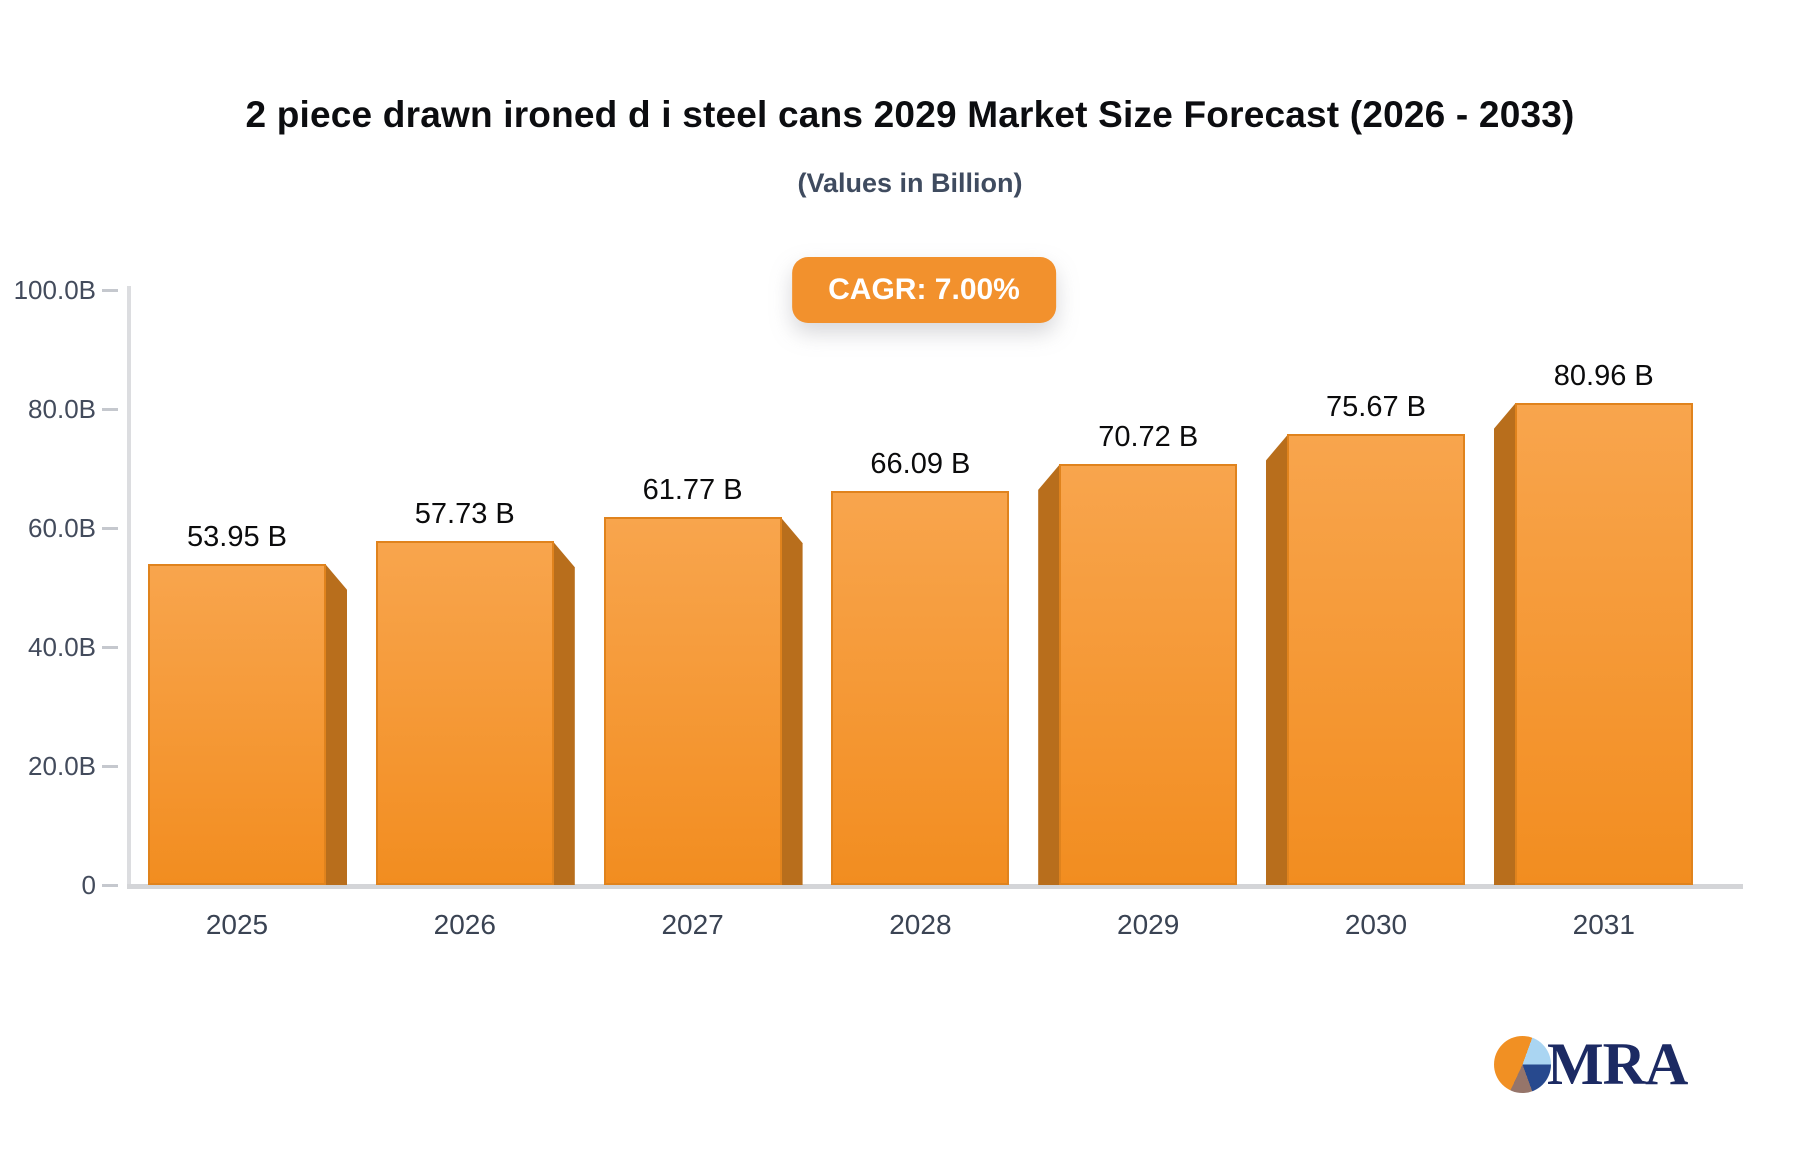 Image resolution: width=1800 pixels, height=1156 pixels. Describe the element at coordinates (1148, 924) in the screenshot. I see `x-axis-label: 2029` at that location.